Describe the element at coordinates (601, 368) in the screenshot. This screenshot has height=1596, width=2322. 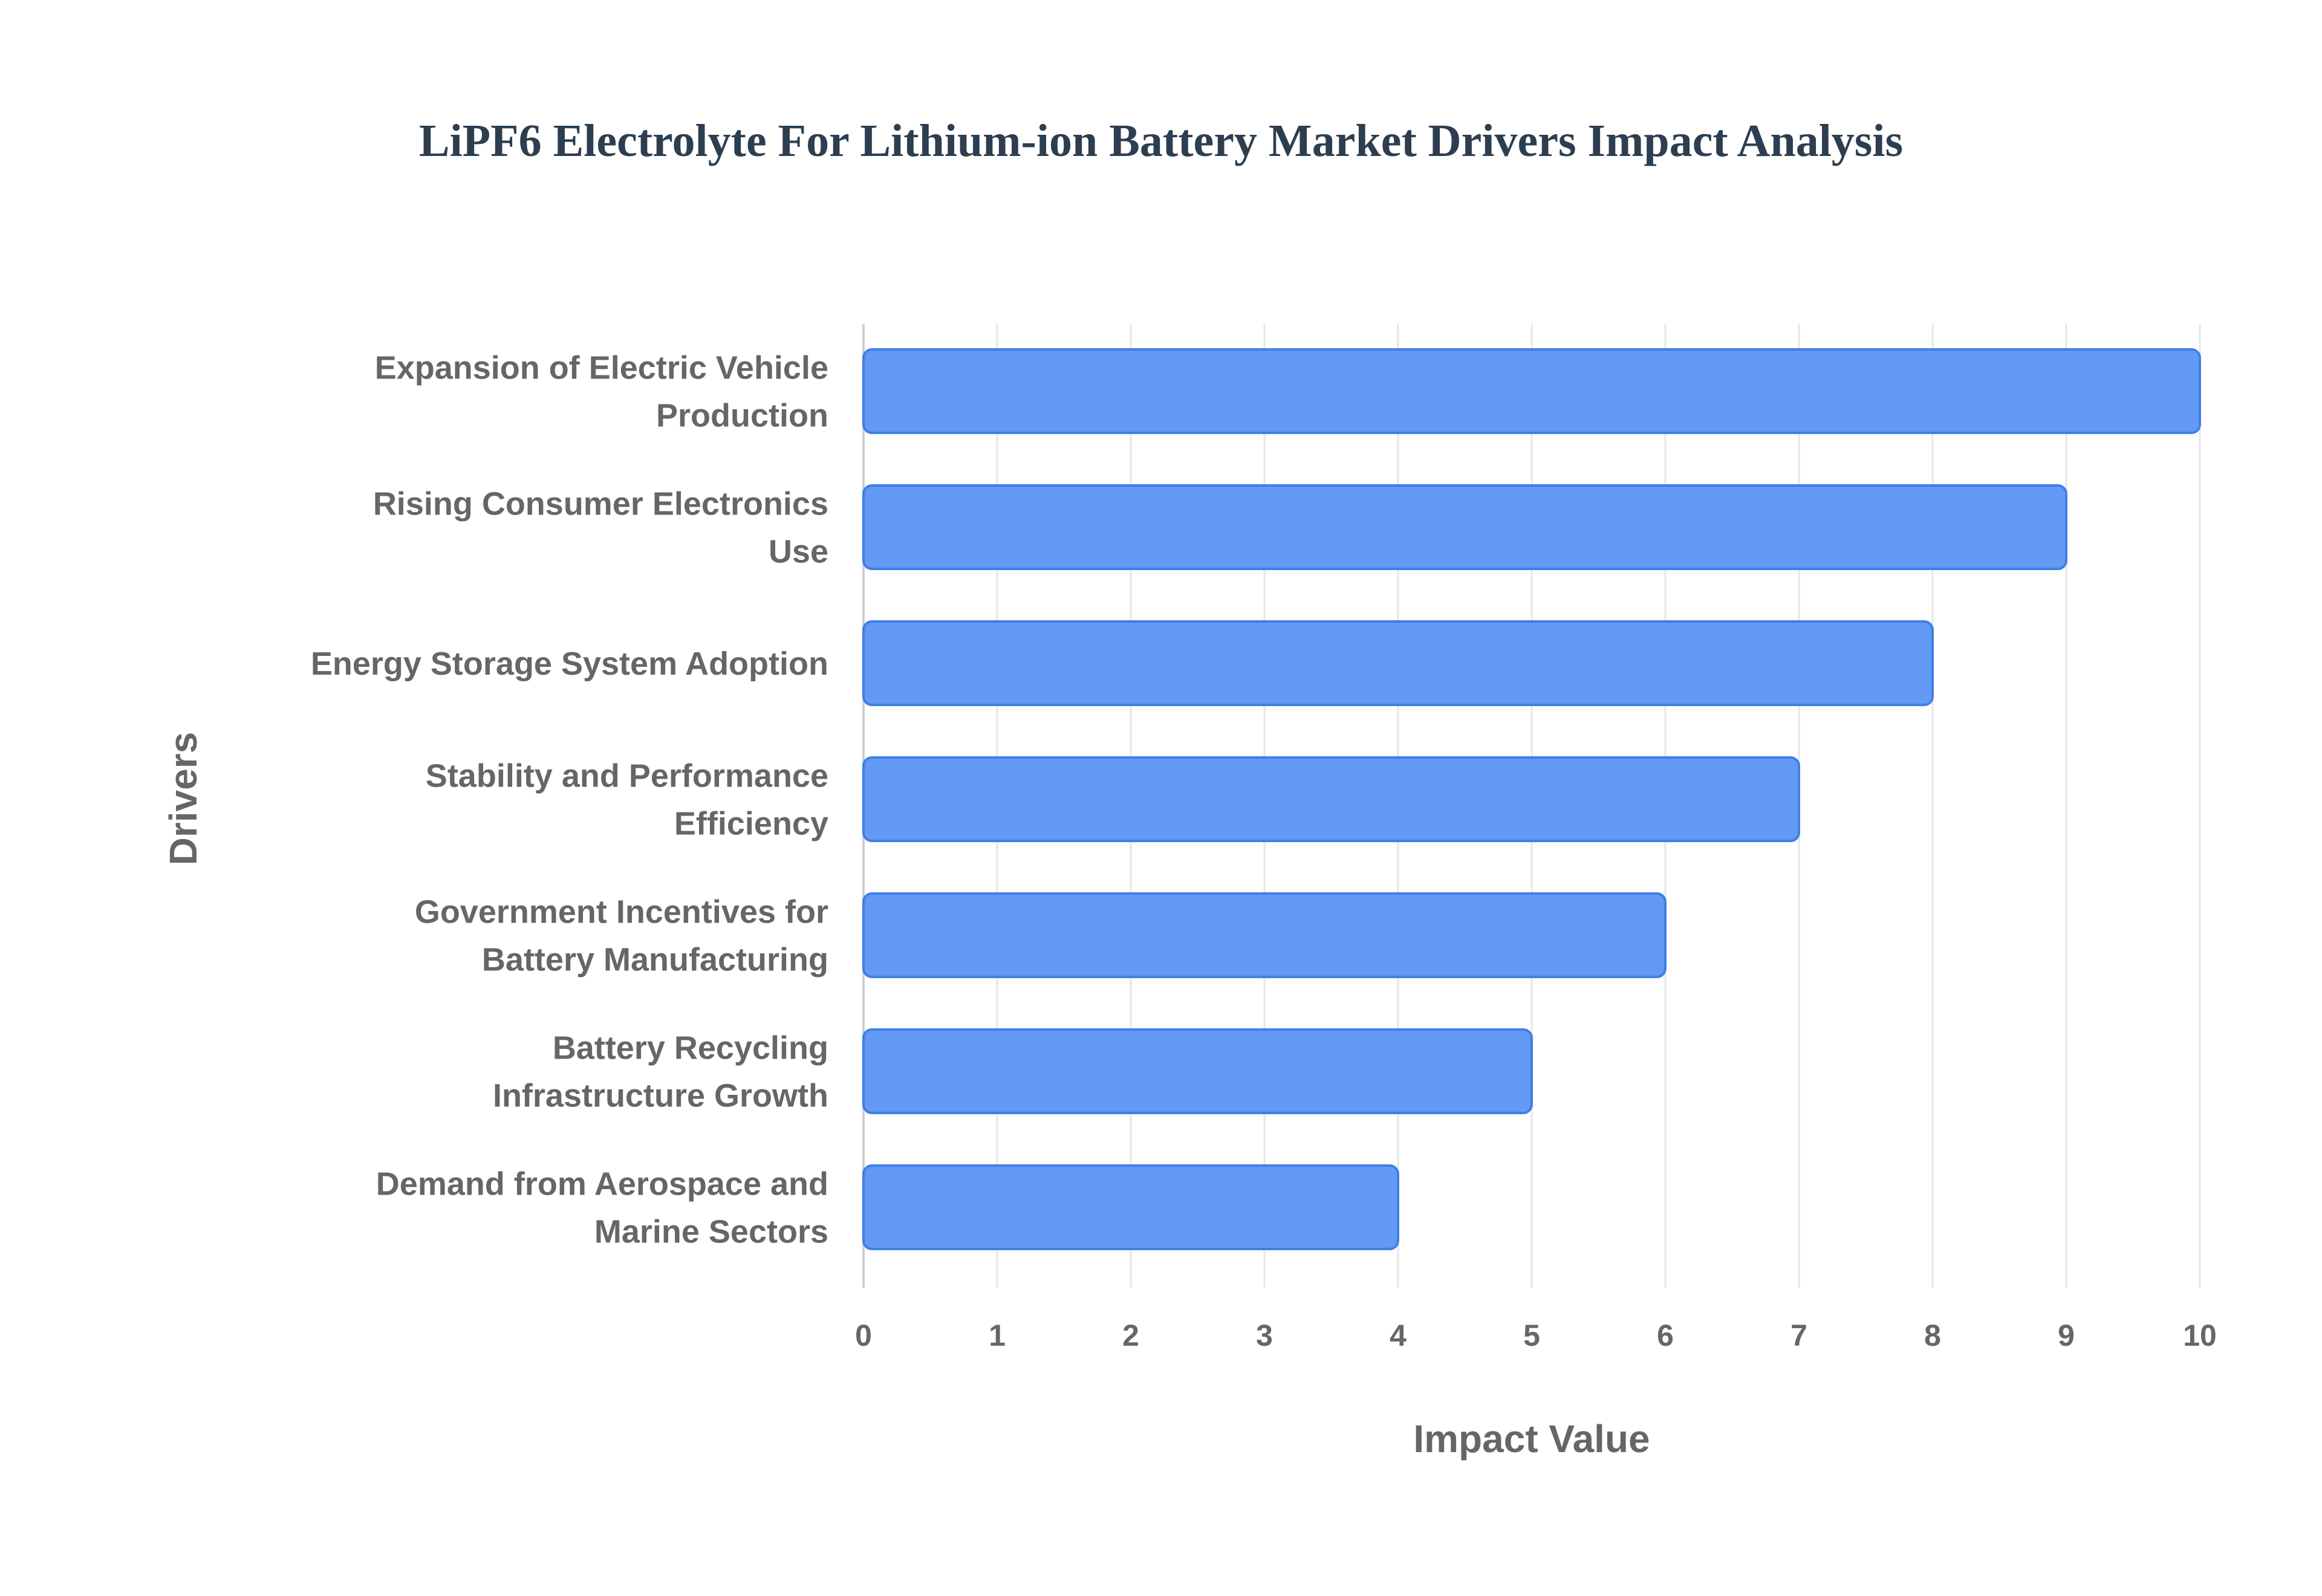
I see `category-label: Expansion of Electric Vehicle` at that location.